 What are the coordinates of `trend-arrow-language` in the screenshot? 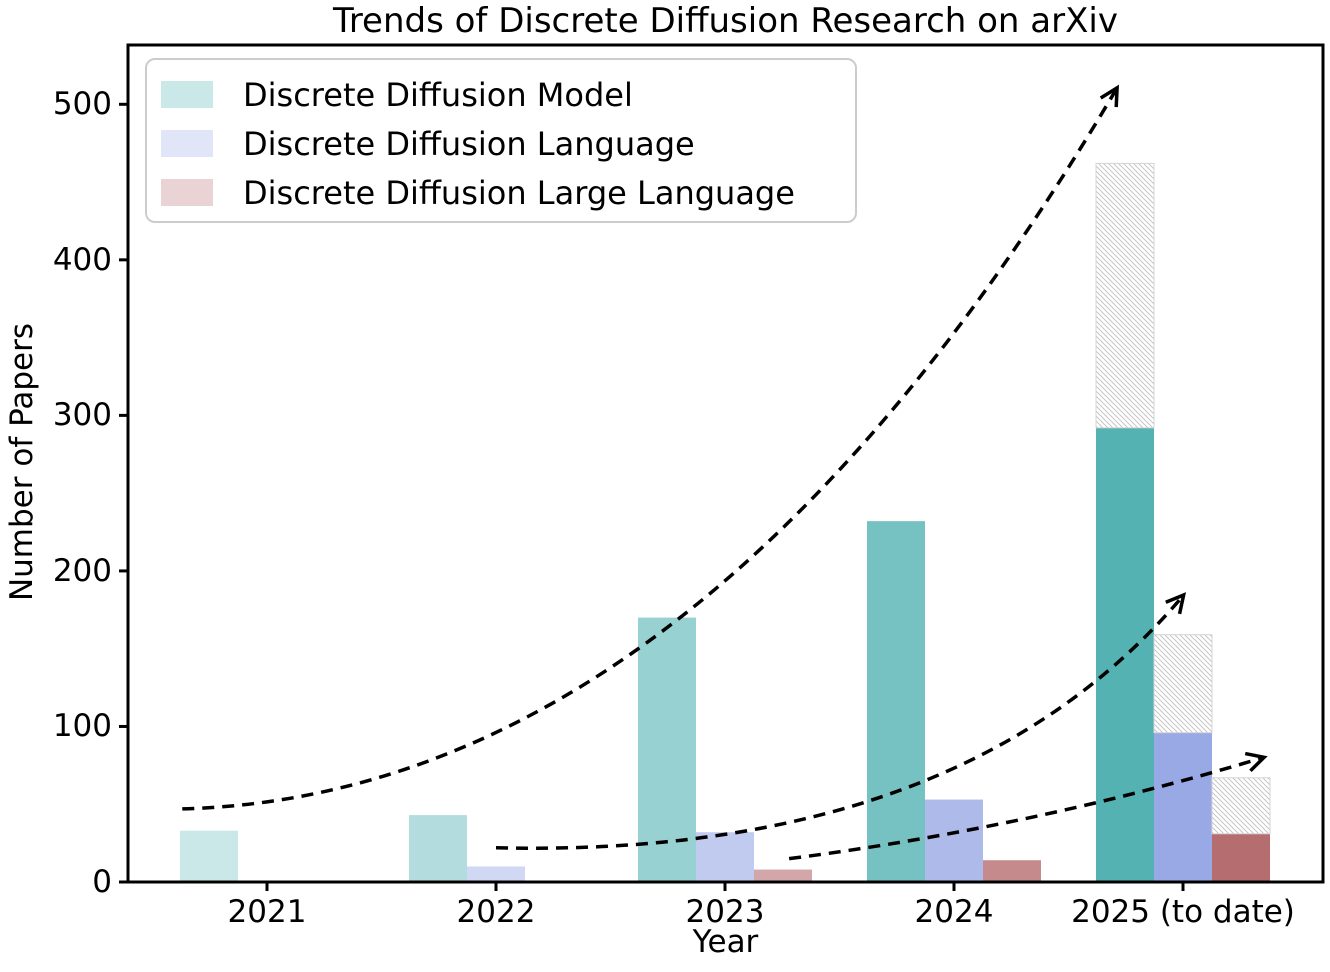 It's located at (841, 721).